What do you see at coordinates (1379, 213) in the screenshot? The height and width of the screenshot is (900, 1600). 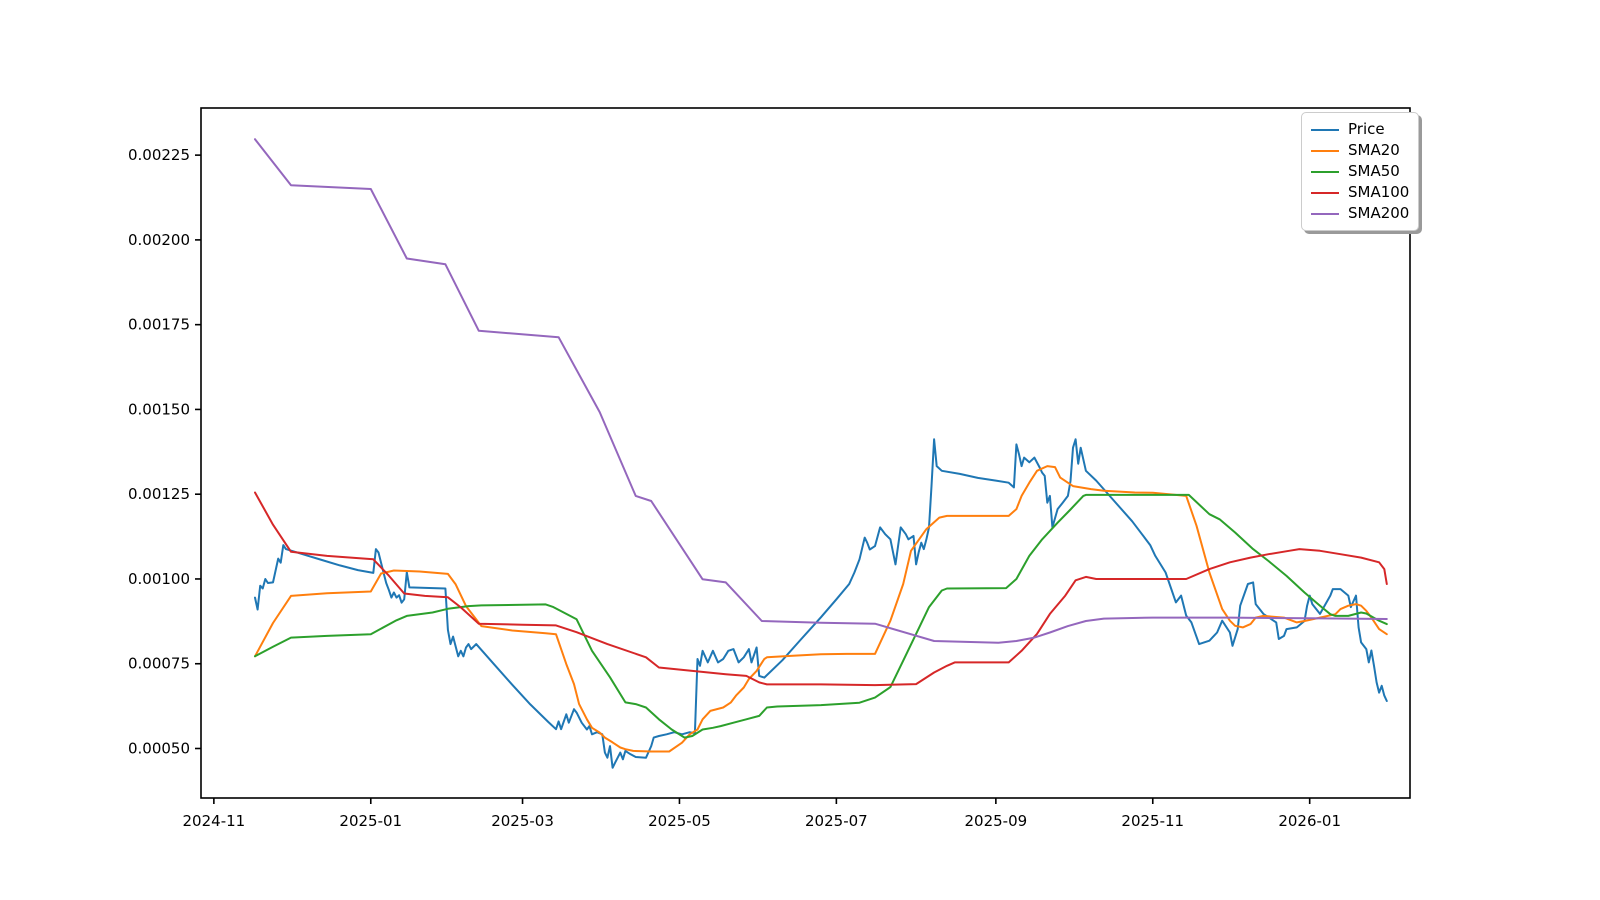 I see `legend-label-sma200: SMA200` at bounding box center [1379, 213].